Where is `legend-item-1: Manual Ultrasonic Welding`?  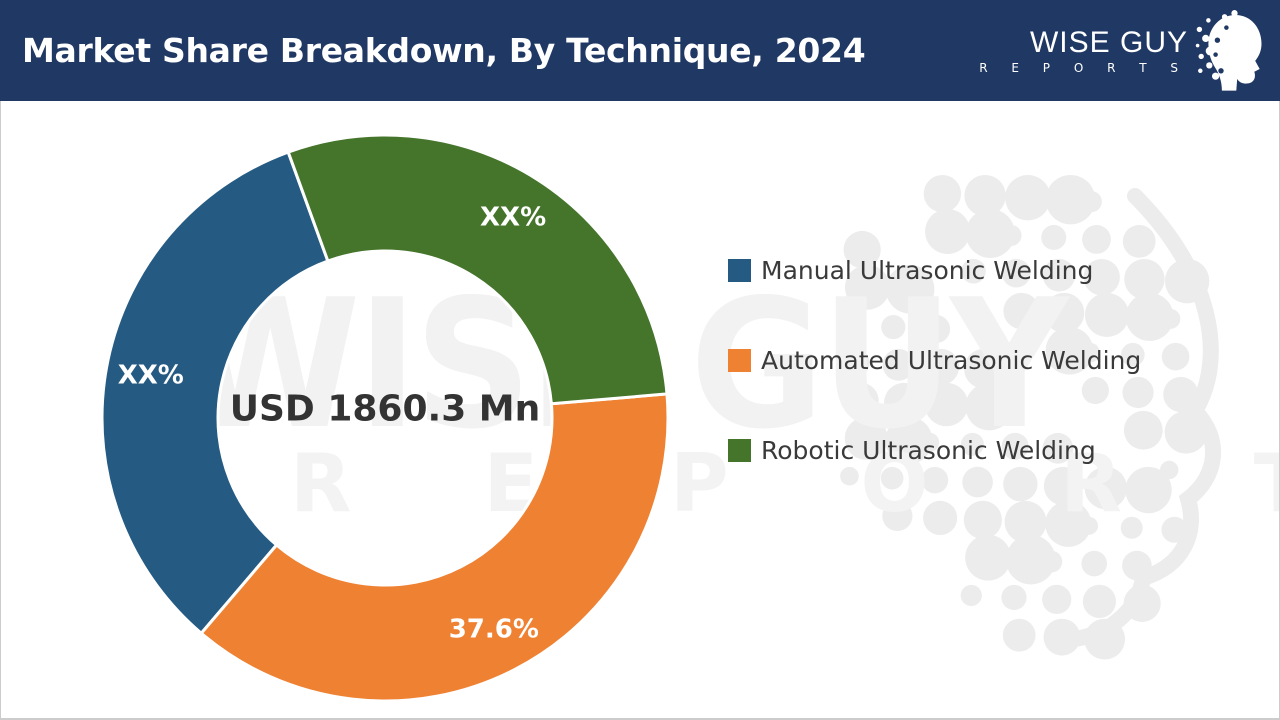 legend-item-1: Manual Ultrasonic Welding is located at coordinates (934, 270).